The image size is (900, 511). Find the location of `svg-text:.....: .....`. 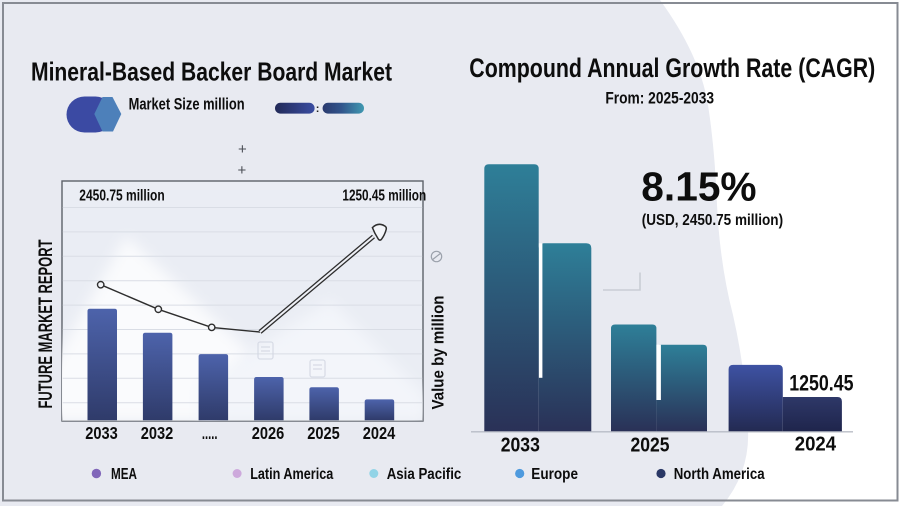

svg-text:.....: ..... is located at coordinates (210, 433).